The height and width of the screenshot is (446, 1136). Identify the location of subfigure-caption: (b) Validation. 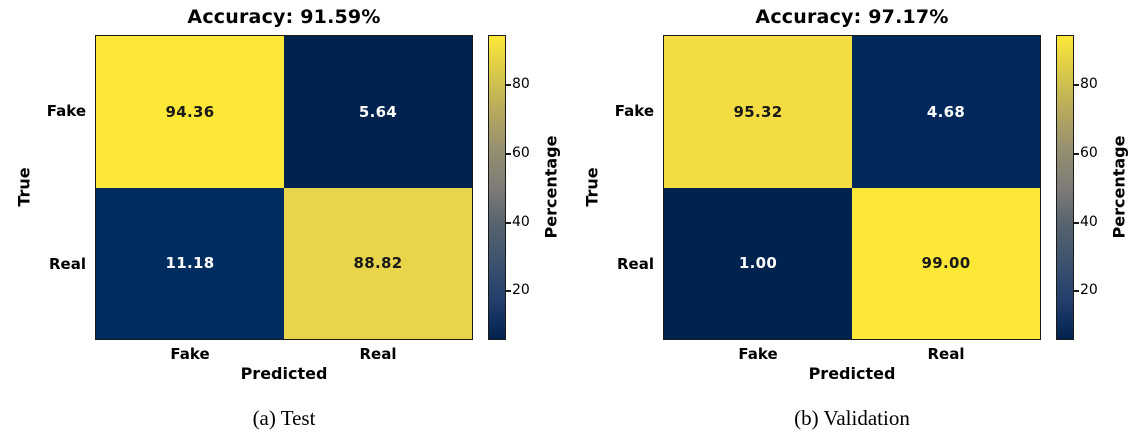
(852, 418).